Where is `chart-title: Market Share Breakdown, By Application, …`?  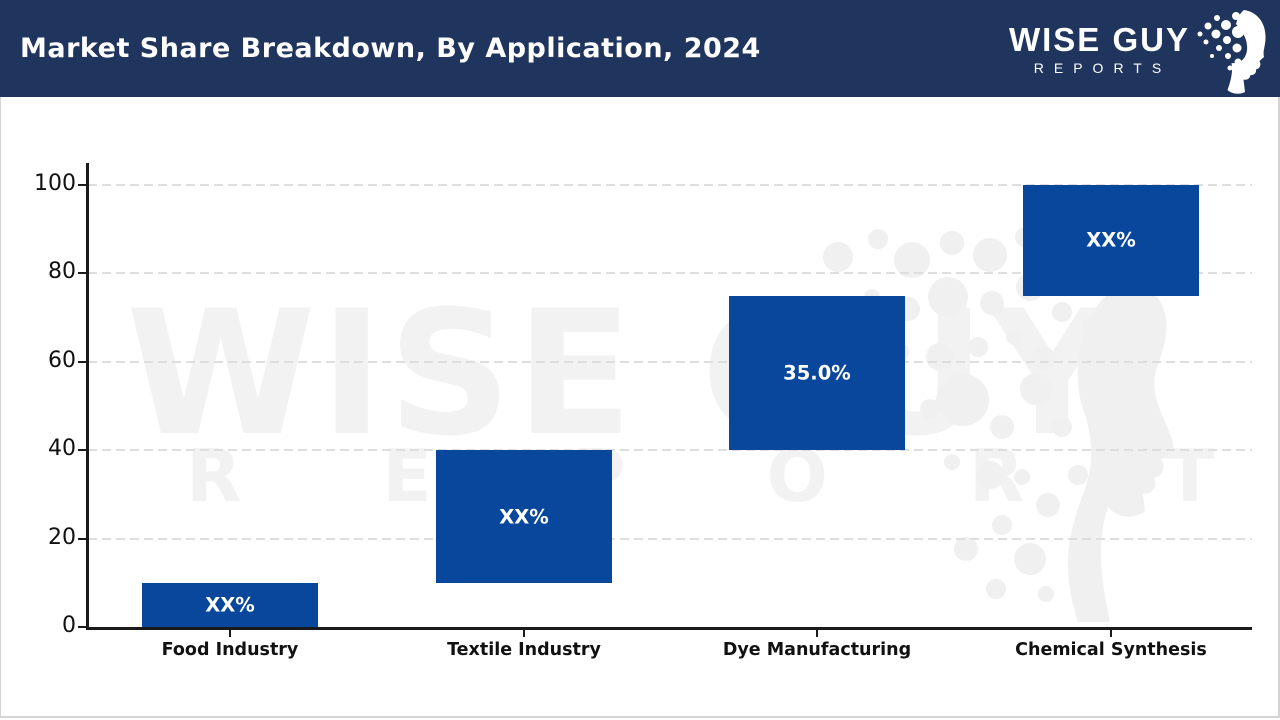 chart-title: Market Share Breakdown, By Application, … is located at coordinates (390, 48).